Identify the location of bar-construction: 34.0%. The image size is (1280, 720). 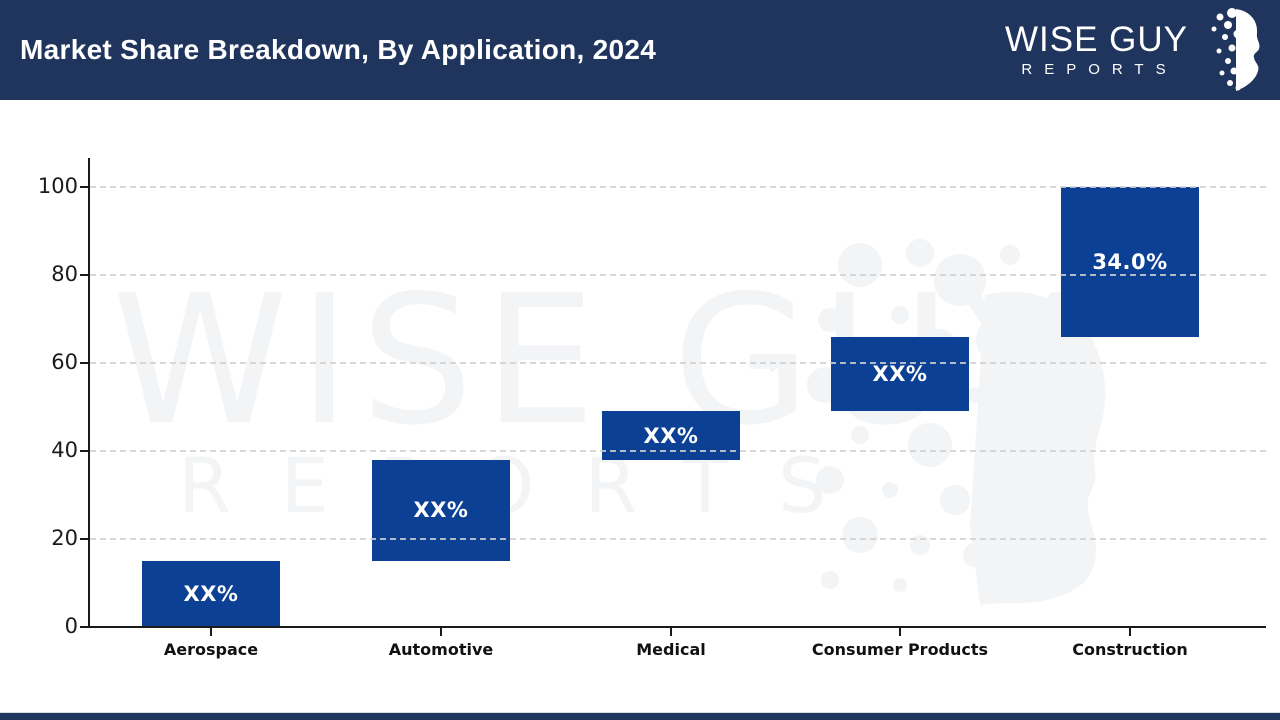
(1130, 262).